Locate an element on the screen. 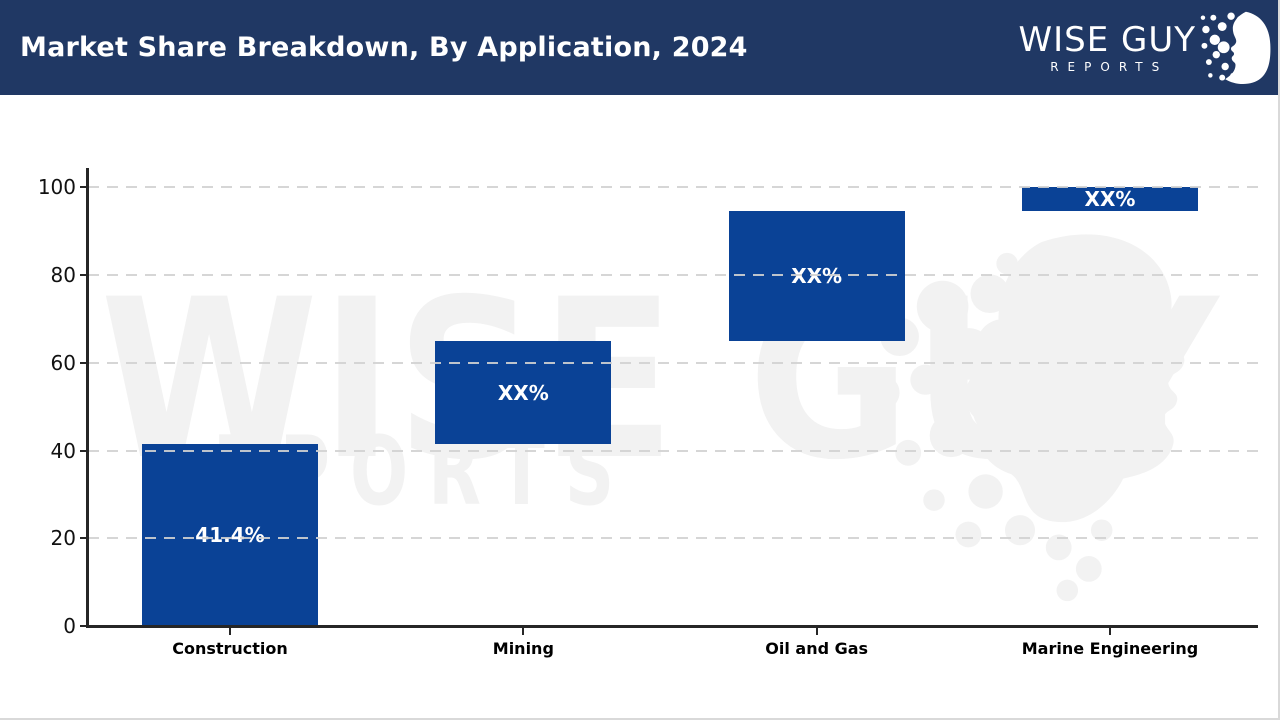 This screenshot has height=720, width=1280. brand-logo-text: WISE GUY REPORTS is located at coordinates (1107, 47).